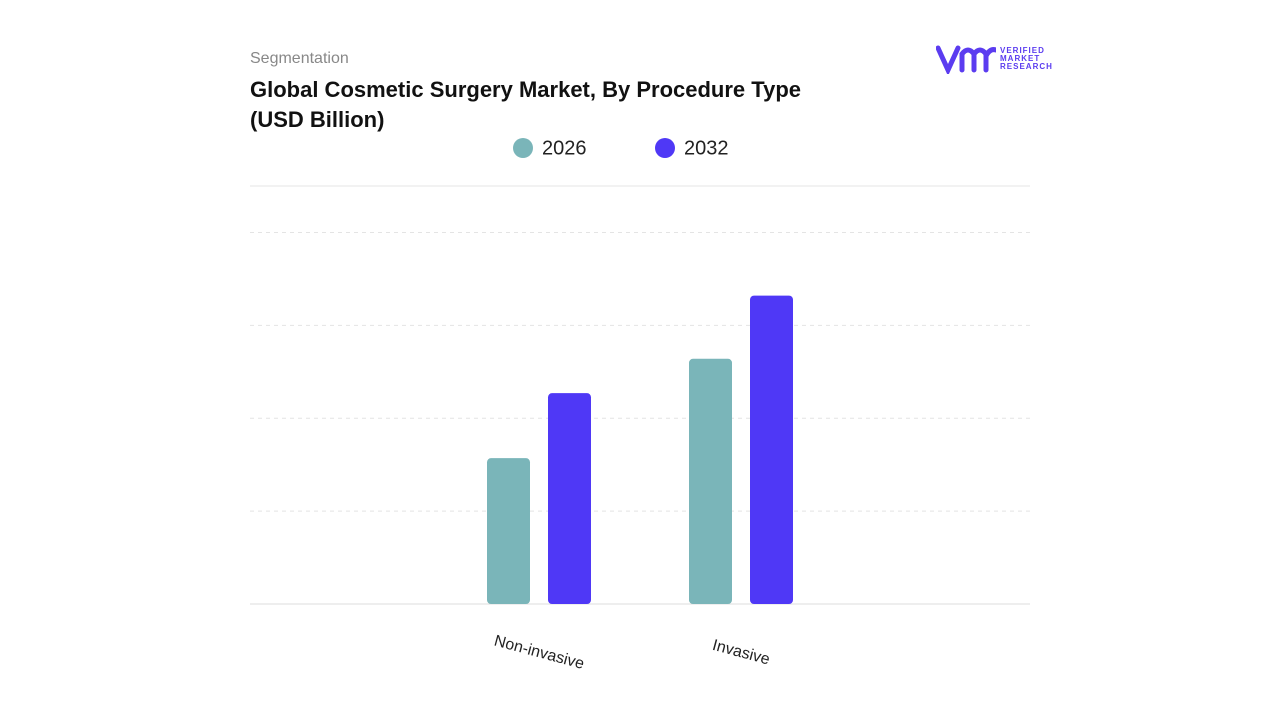 This screenshot has height=720, width=1280. What do you see at coordinates (741, 653) in the screenshot?
I see `x-tick-label: Invasive` at bounding box center [741, 653].